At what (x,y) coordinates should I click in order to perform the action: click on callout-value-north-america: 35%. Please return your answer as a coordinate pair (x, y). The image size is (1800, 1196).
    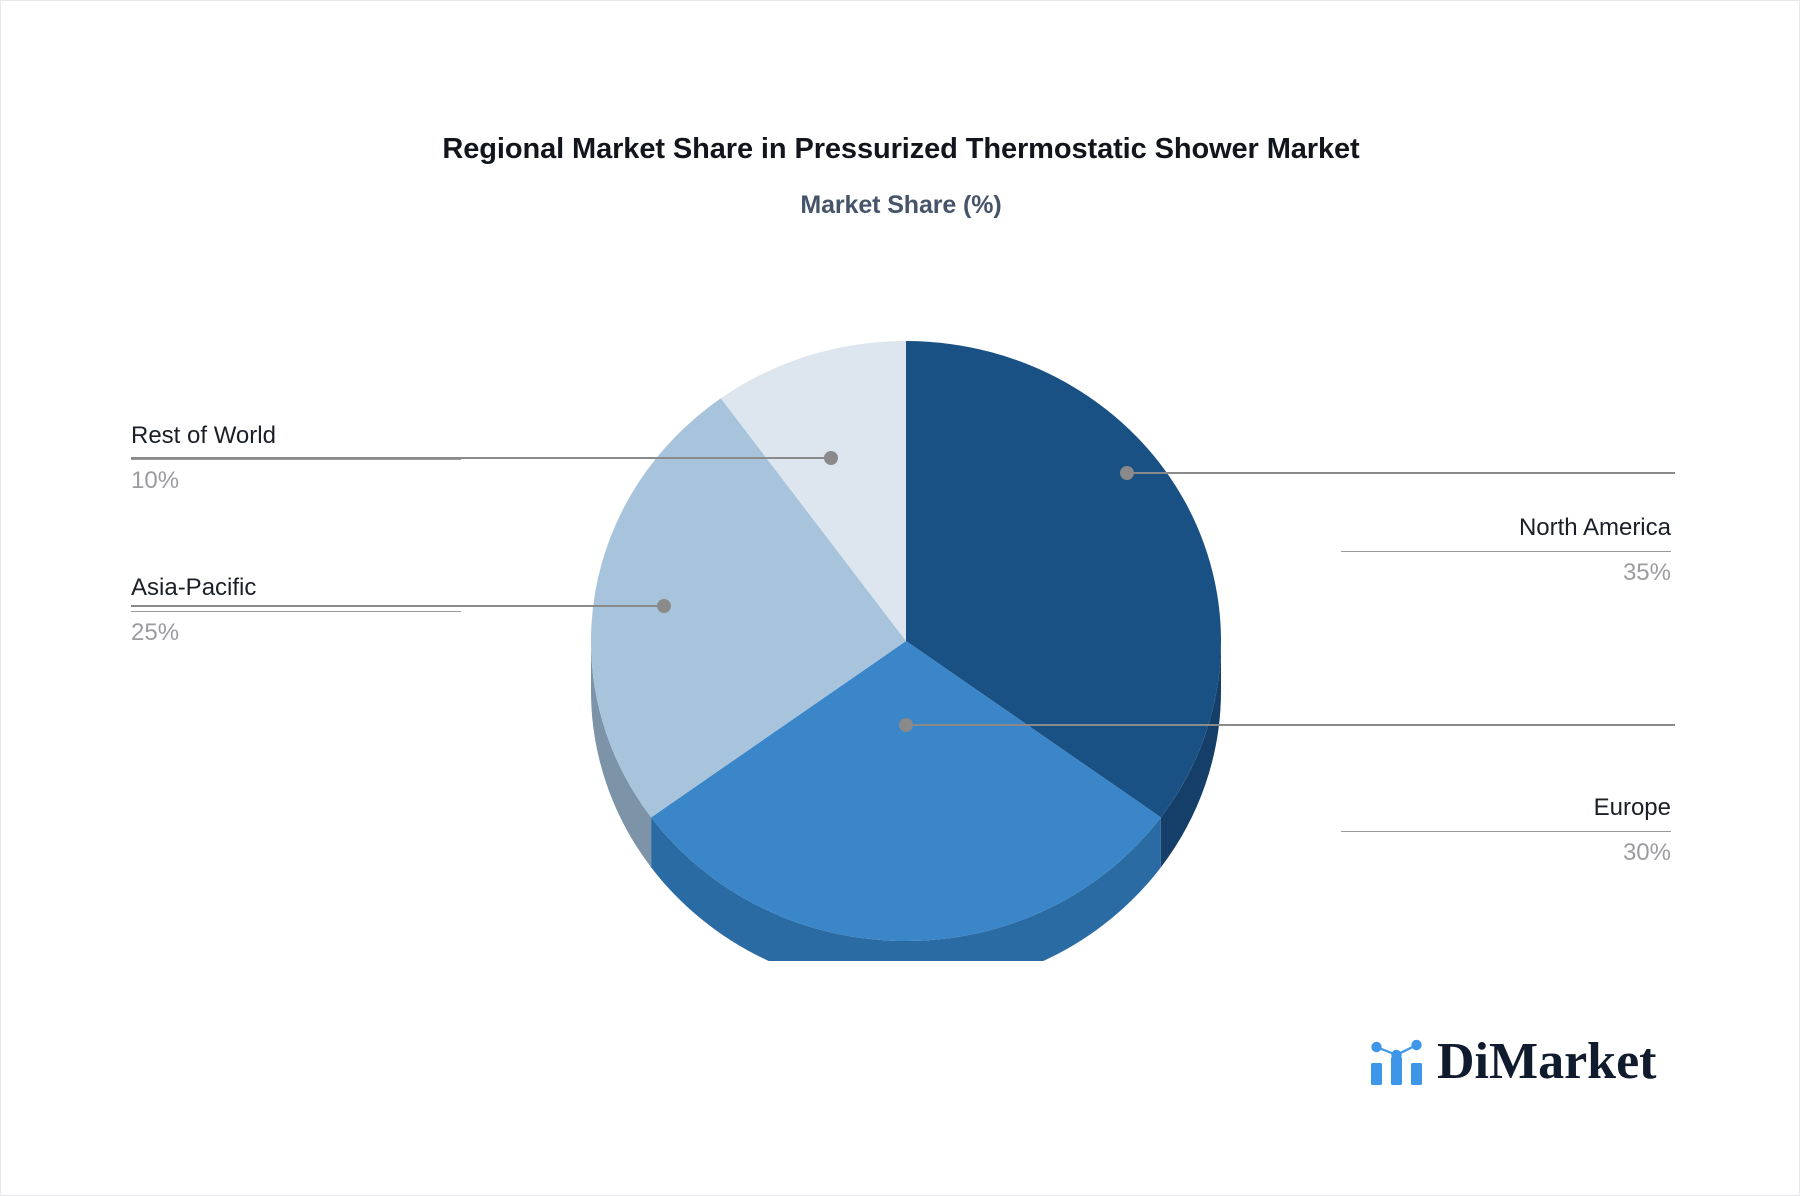
    Looking at the image, I should click on (1646, 572).